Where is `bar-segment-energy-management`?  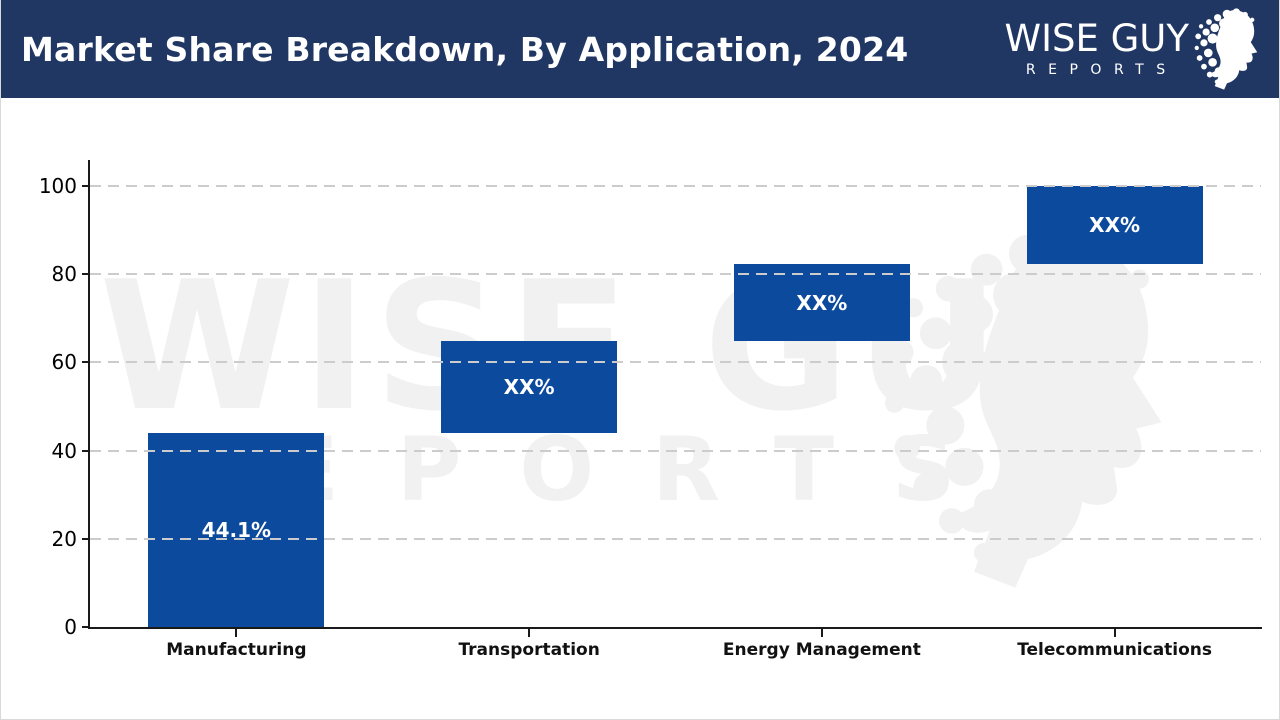 bar-segment-energy-management is located at coordinates (821, 302).